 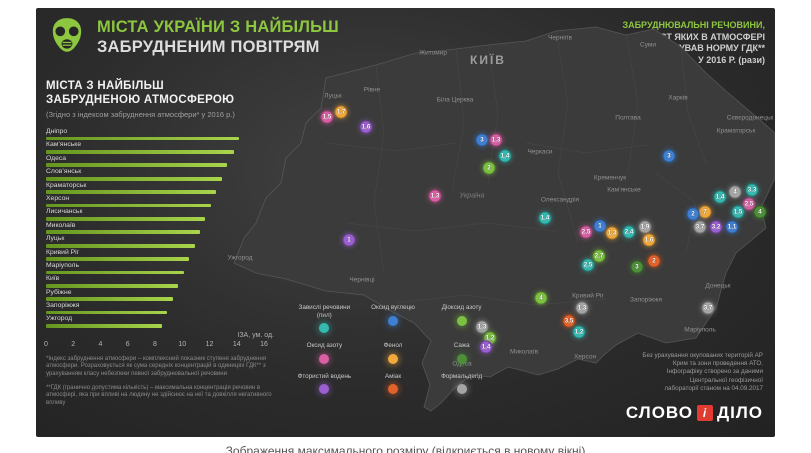 I want to click on map-city-label: Херсон, so click(x=585, y=357).